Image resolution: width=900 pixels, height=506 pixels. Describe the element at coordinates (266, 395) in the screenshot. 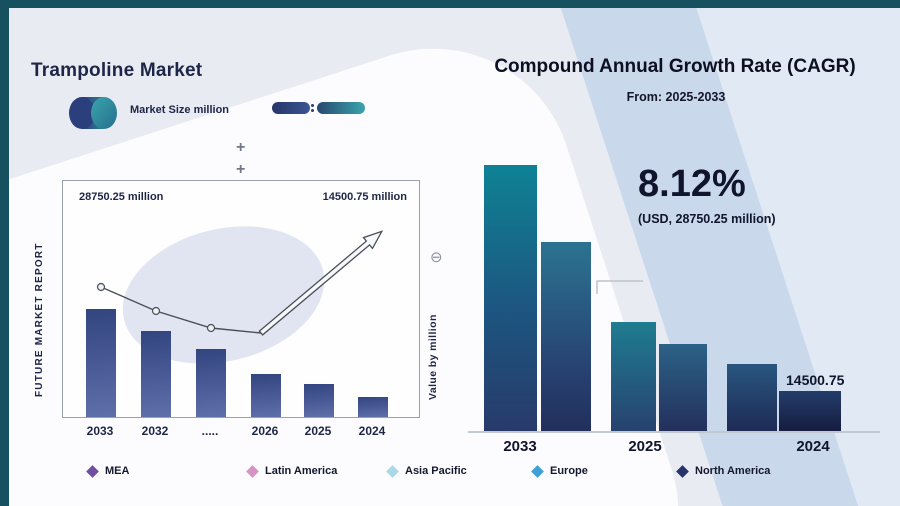

I see `bar-2026` at that location.